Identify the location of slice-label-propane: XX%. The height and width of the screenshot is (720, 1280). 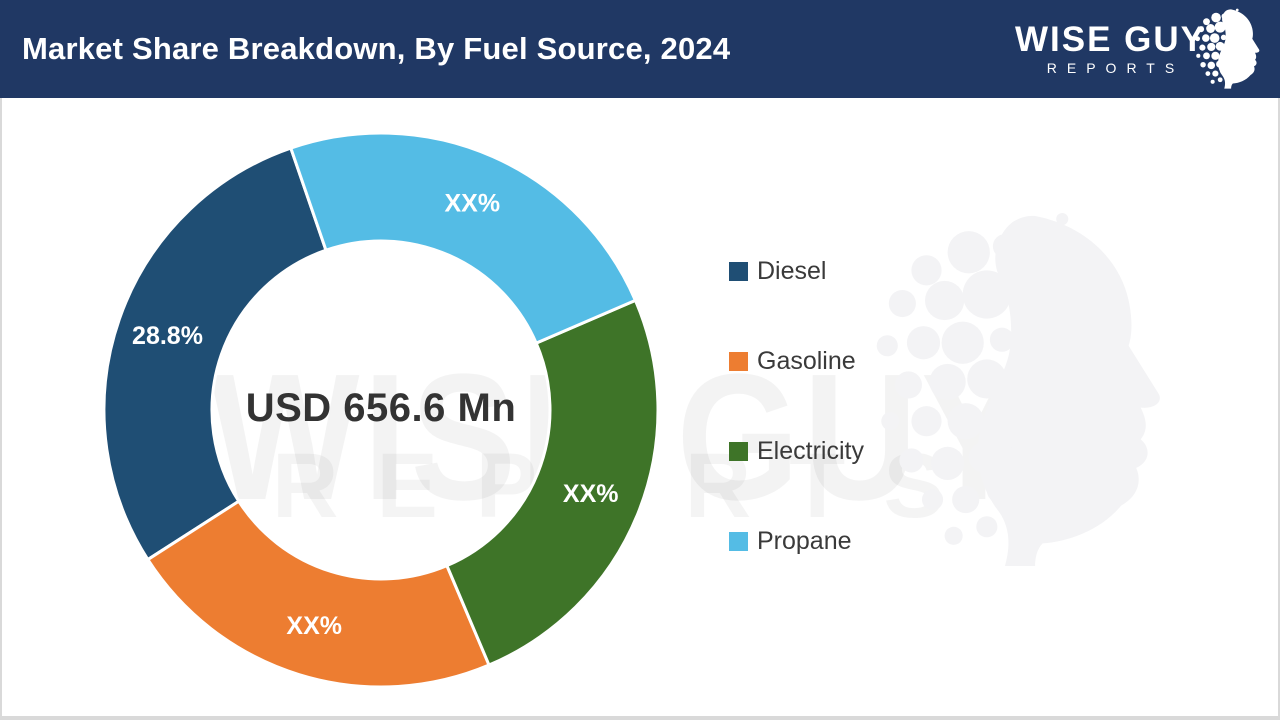
(473, 203).